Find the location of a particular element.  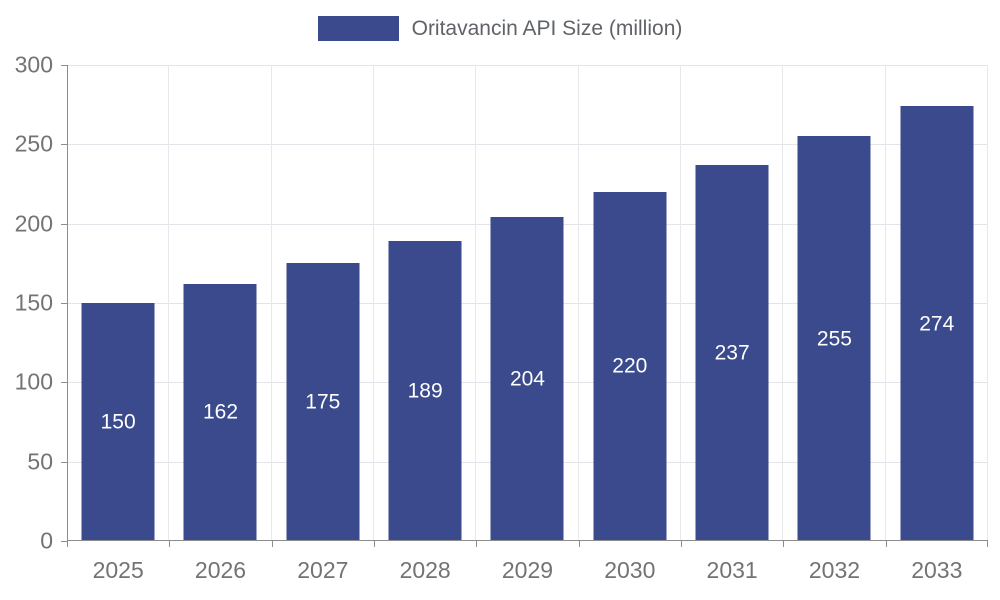

bar-value-label: 189 is located at coordinates (425, 391).